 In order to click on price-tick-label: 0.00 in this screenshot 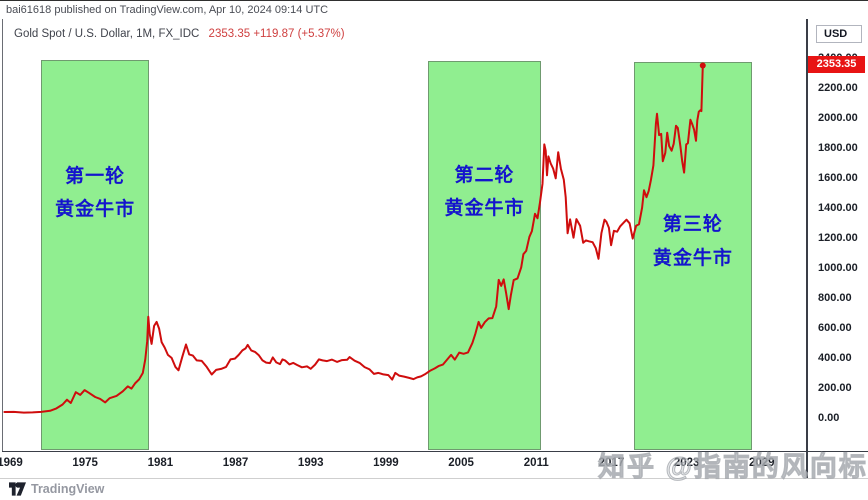, I will do `click(829, 418)`.